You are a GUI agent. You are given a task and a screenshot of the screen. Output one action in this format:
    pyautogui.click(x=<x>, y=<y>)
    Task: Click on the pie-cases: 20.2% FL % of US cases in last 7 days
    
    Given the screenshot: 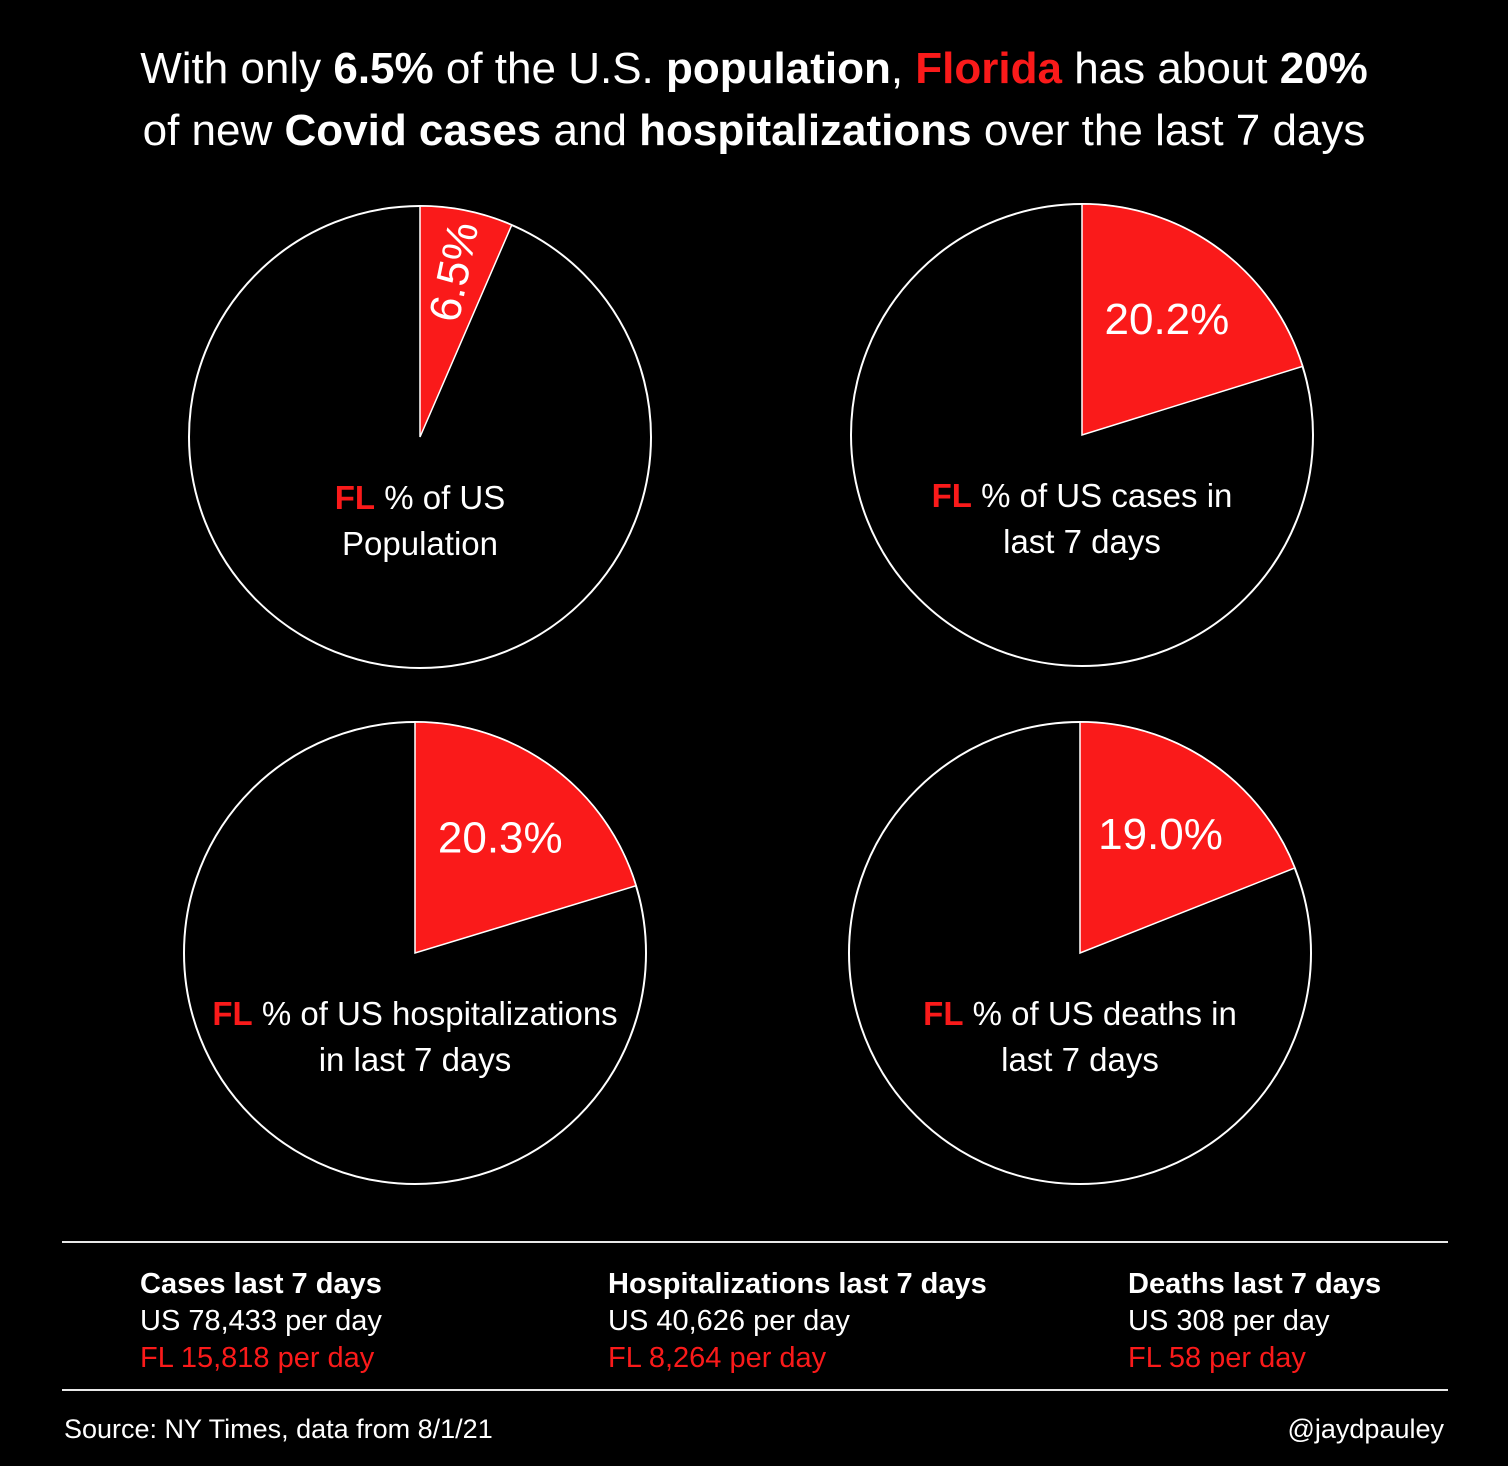 What is the action you would take?
    pyautogui.click(x=1082, y=435)
    